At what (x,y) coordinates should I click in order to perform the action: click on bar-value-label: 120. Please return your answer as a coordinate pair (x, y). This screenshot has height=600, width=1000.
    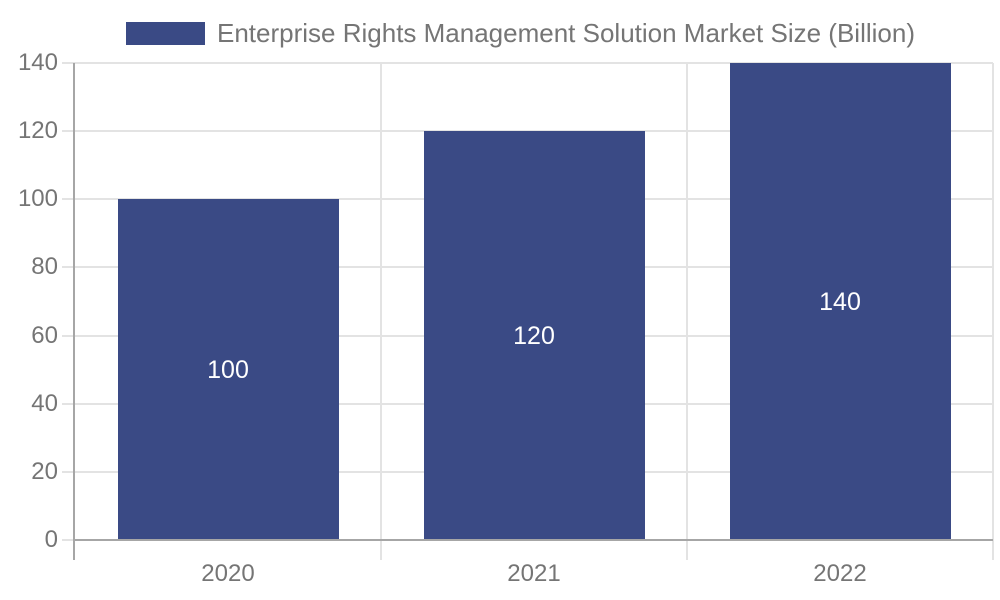
    Looking at the image, I should click on (534, 335).